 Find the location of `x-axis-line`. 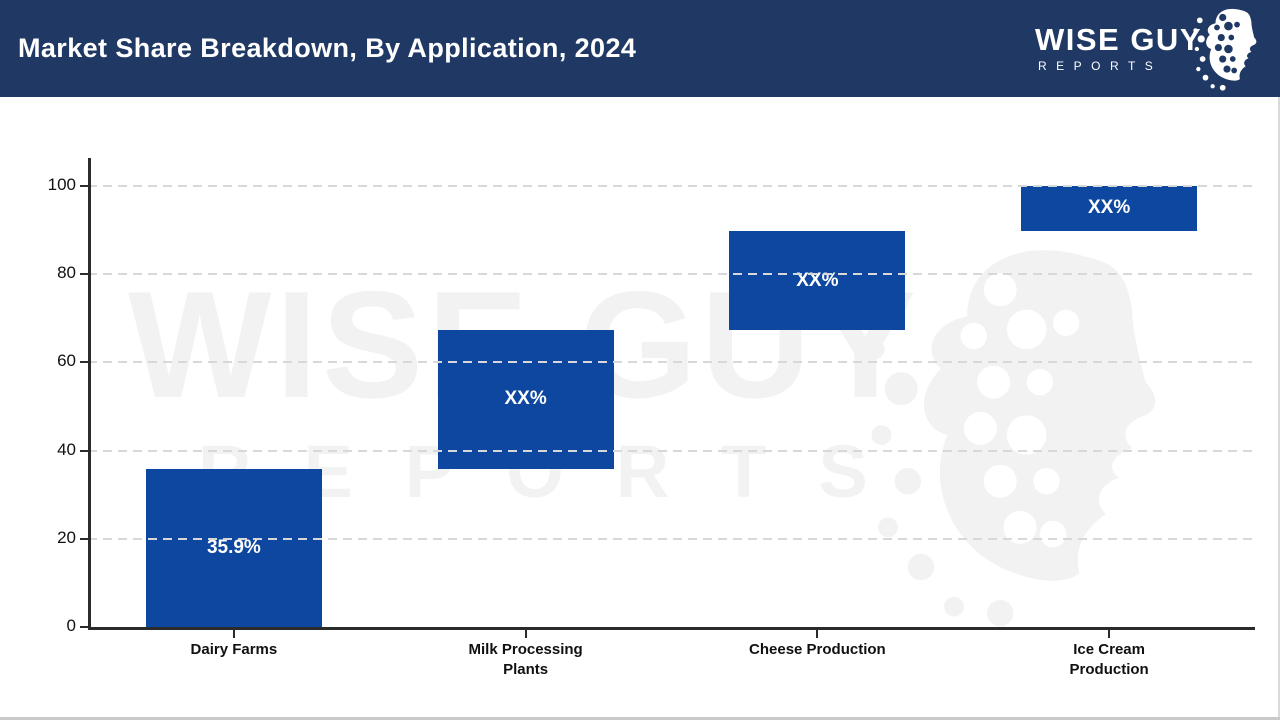

x-axis-line is located at coordinates (671, 628).